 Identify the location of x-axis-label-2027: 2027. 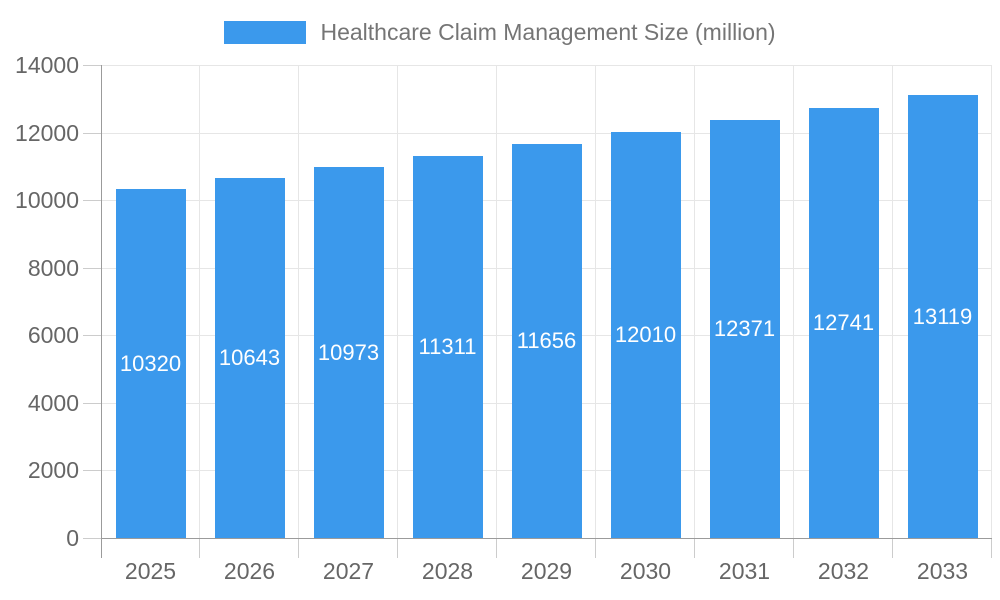
(348, 571).